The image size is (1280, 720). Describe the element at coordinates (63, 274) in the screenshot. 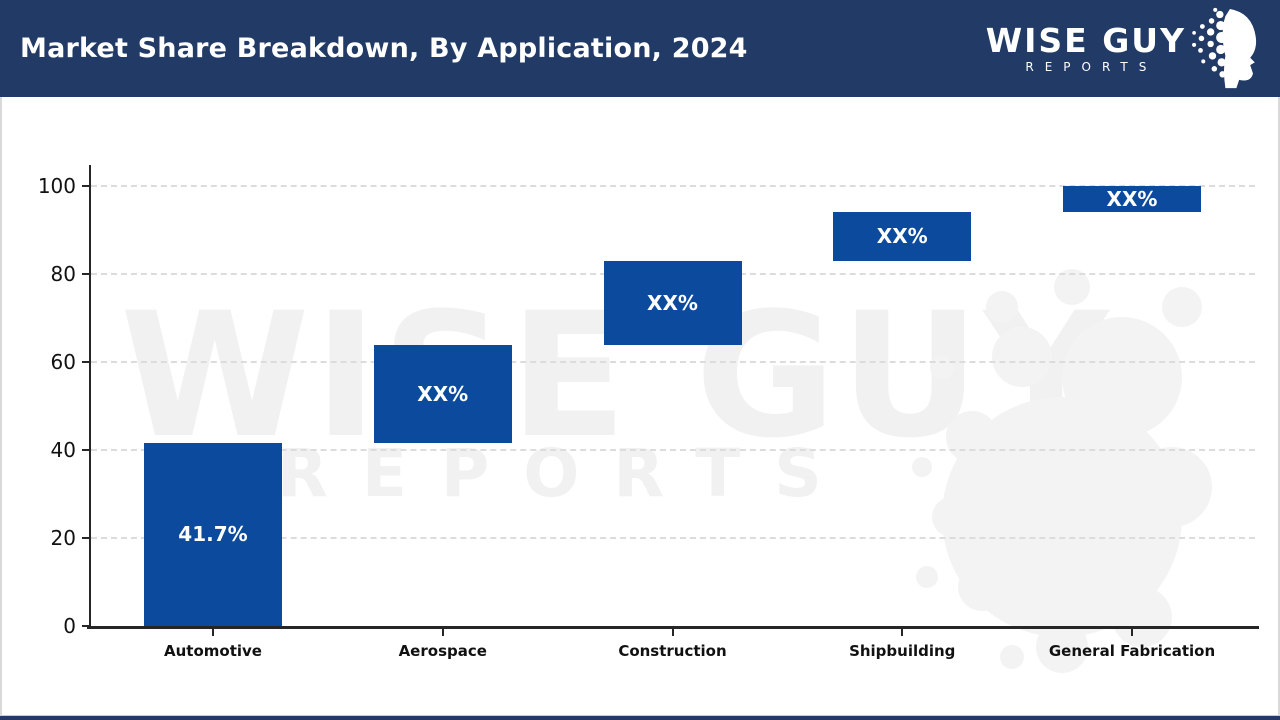

I see `y-tick-label: 80` at that location.